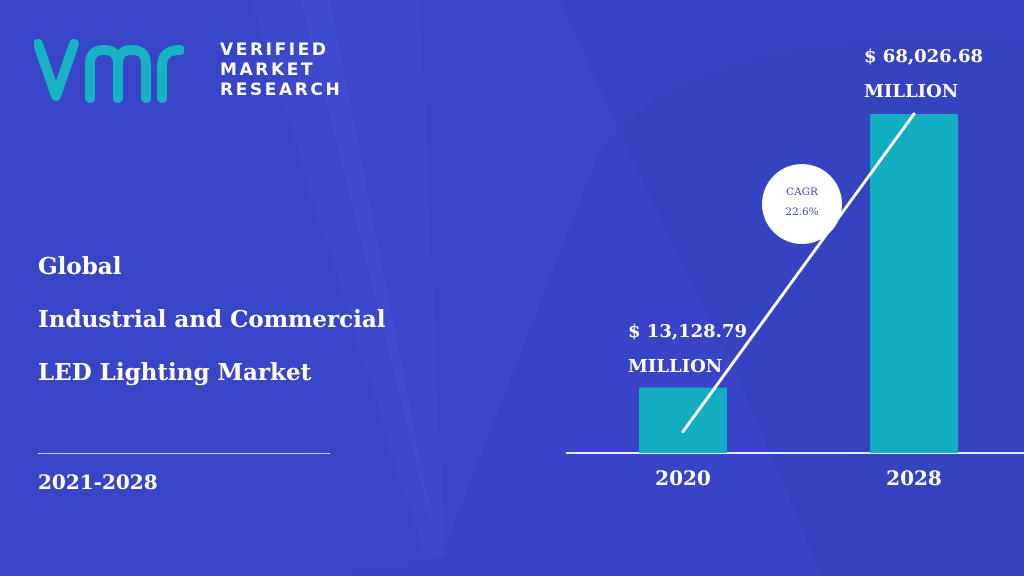 The image size is (1024, 576). What do you see at coordinates (802, 192) in the screenshot?
I see `cagr-label: CAGR` at bounding box center [802, 192].